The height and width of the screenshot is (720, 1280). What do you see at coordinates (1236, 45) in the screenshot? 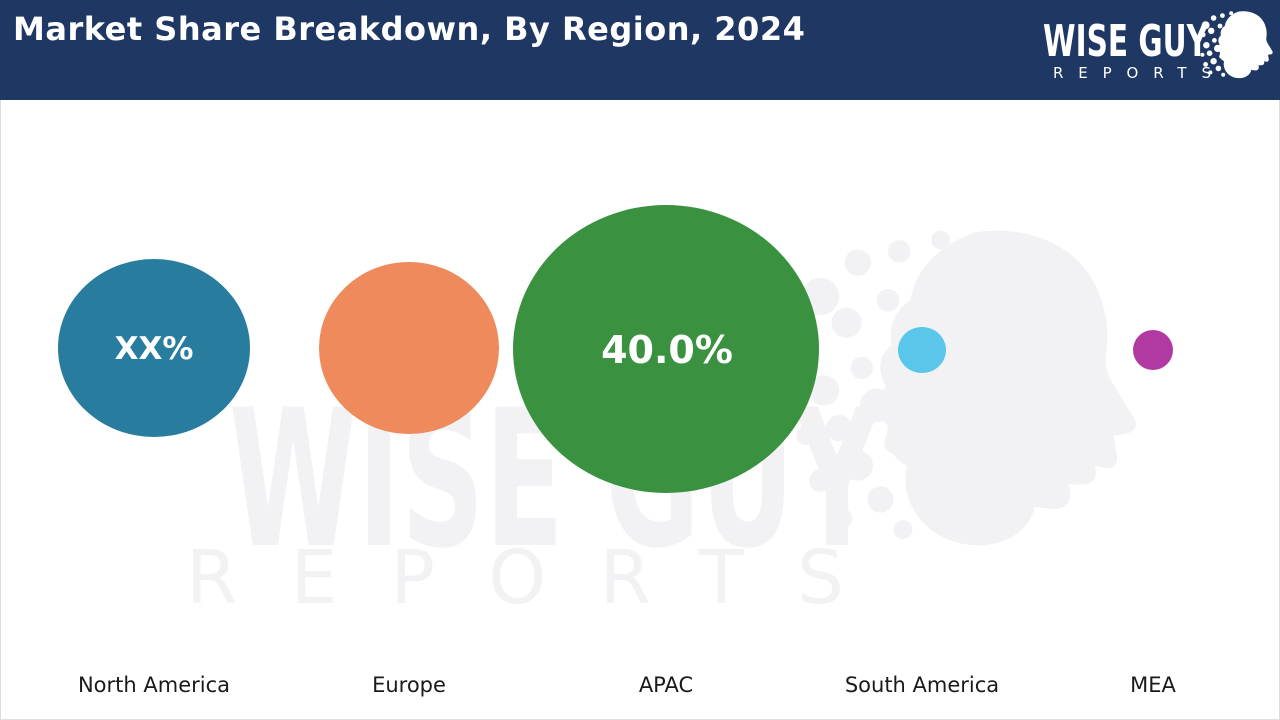
I see `logo-head-icon` at bounding box center [1236, 45].